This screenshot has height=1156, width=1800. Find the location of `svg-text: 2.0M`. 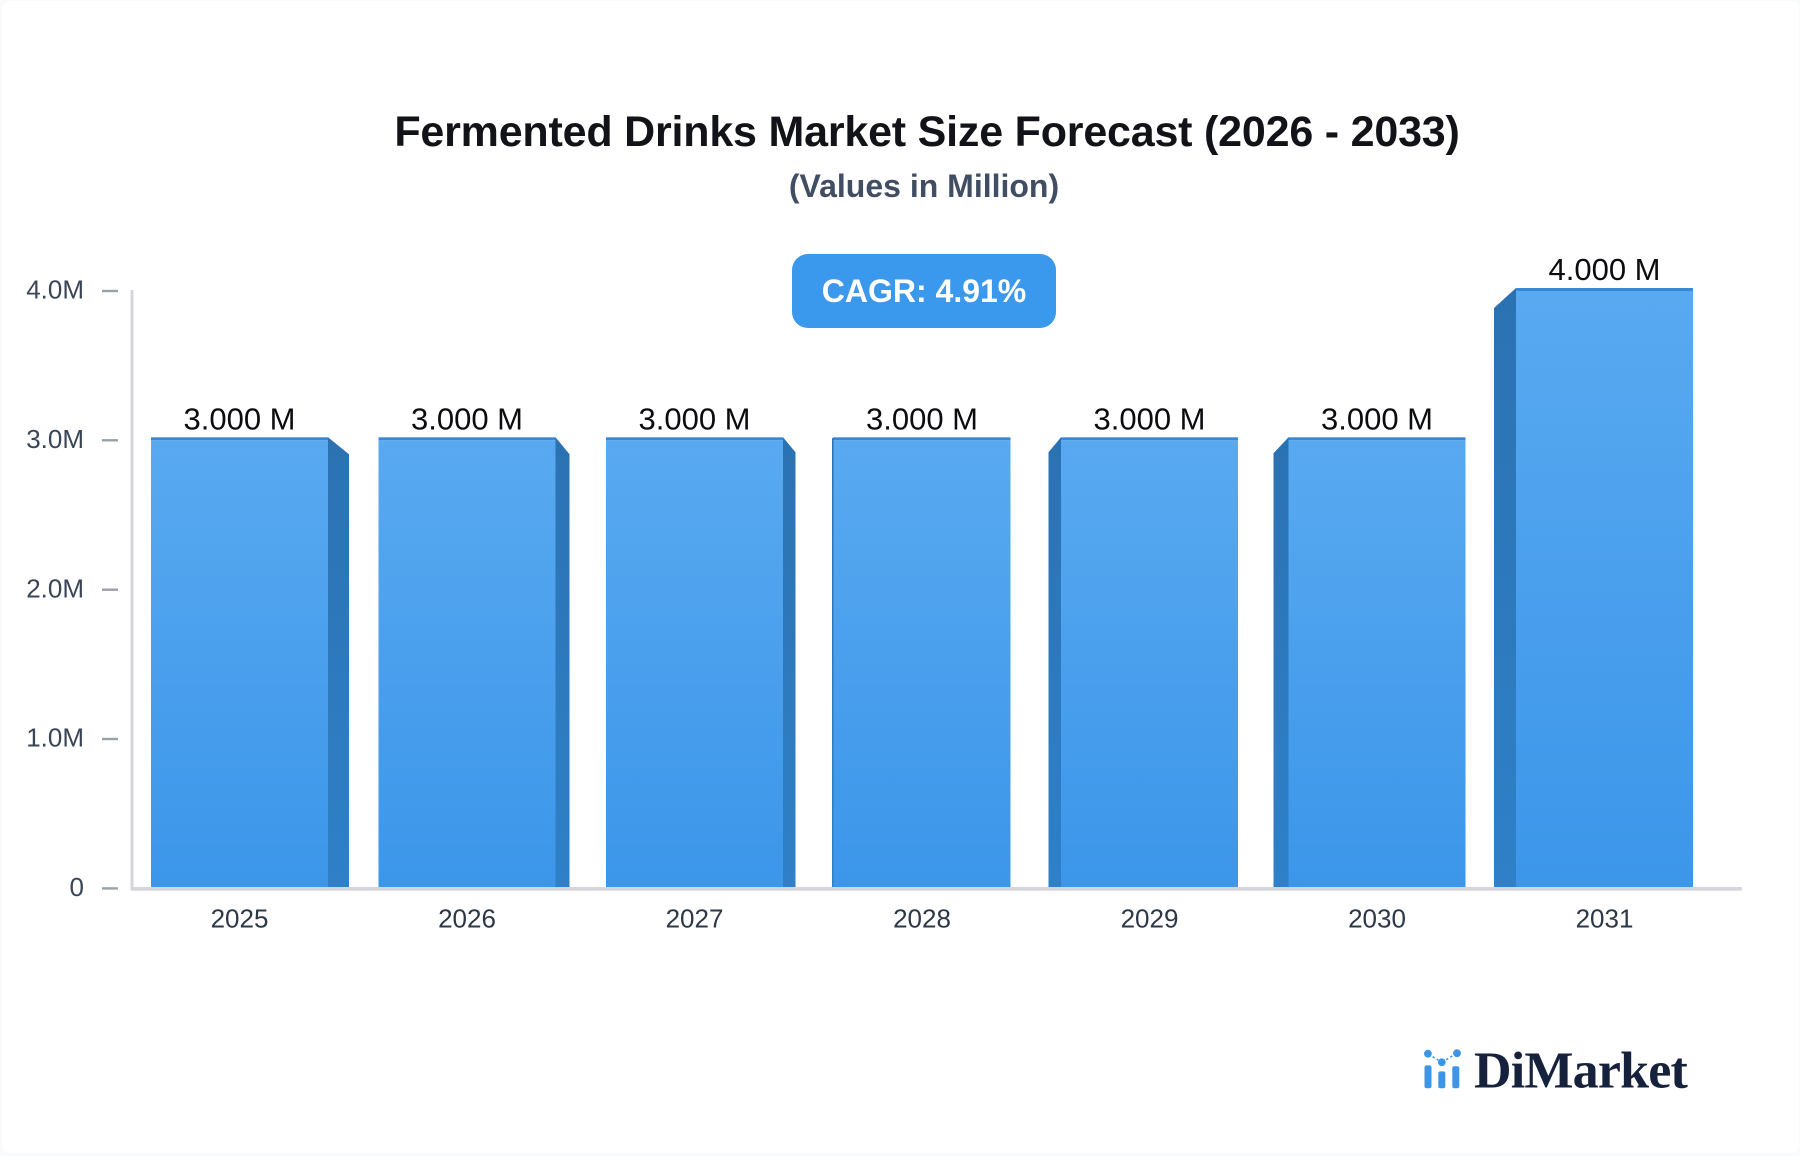

svg-text: 2.0M is located at coordinates (55, 588).